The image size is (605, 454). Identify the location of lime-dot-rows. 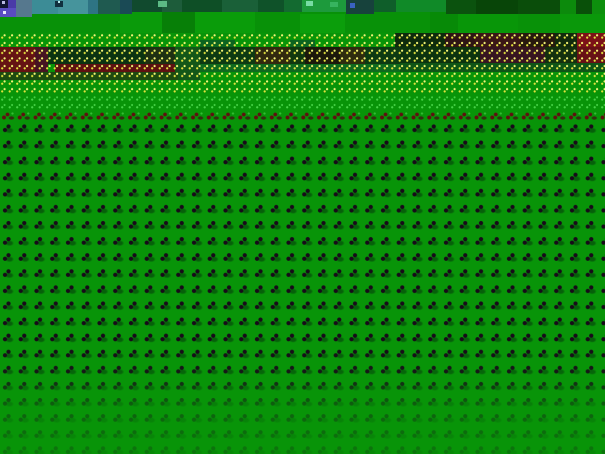
(302, 102).